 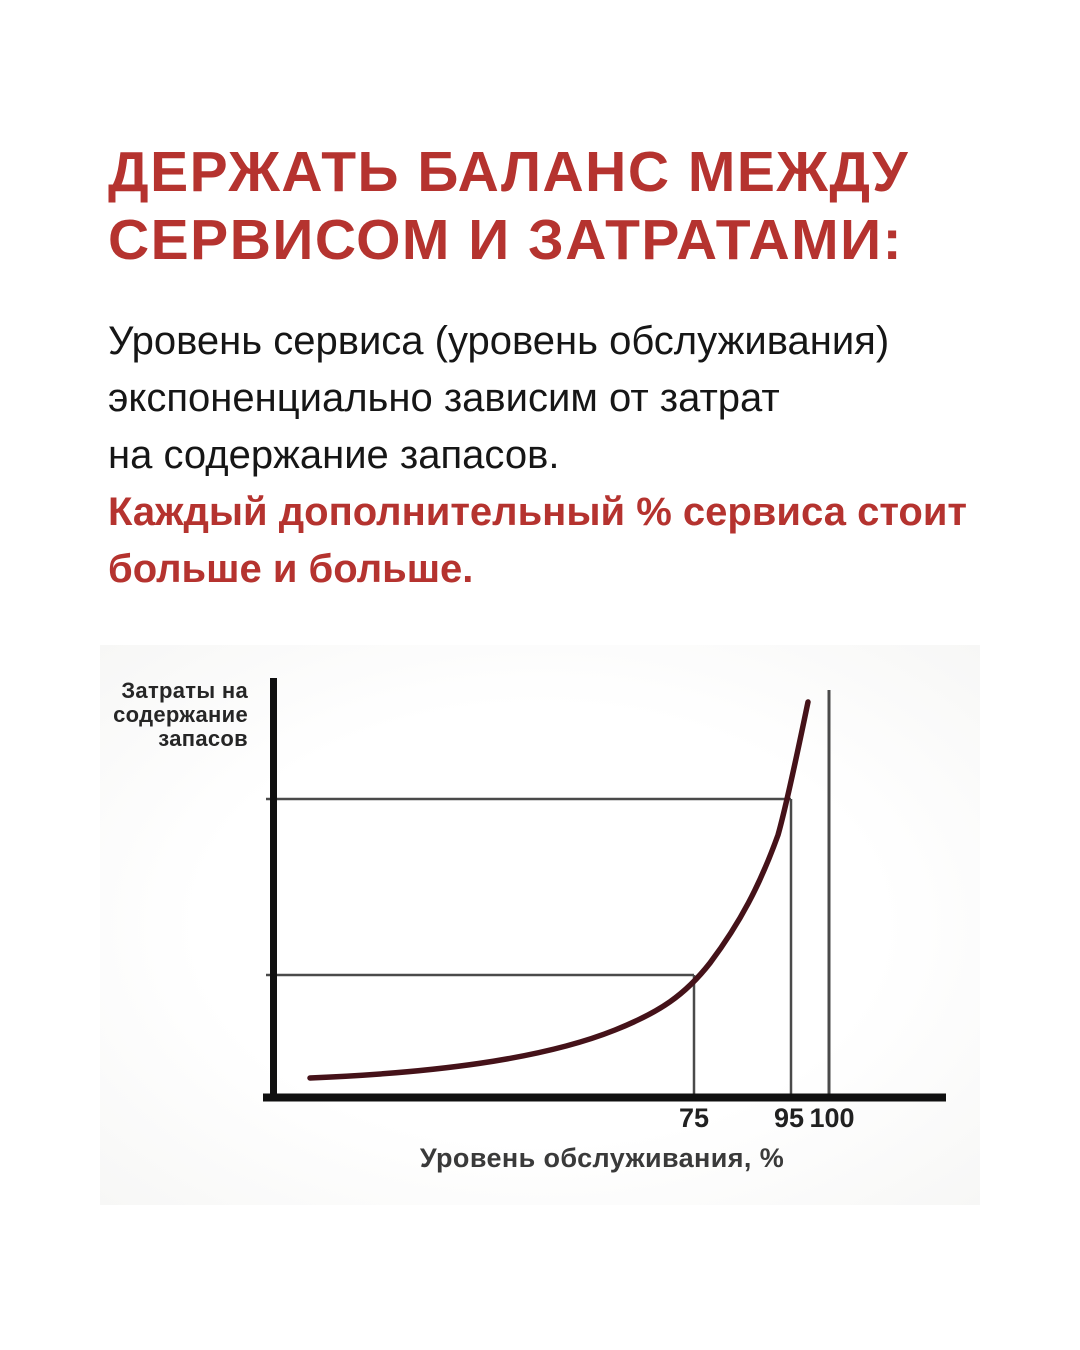 I want to click on body-text-line: на содержание запасов., so click(x=334, y=455).